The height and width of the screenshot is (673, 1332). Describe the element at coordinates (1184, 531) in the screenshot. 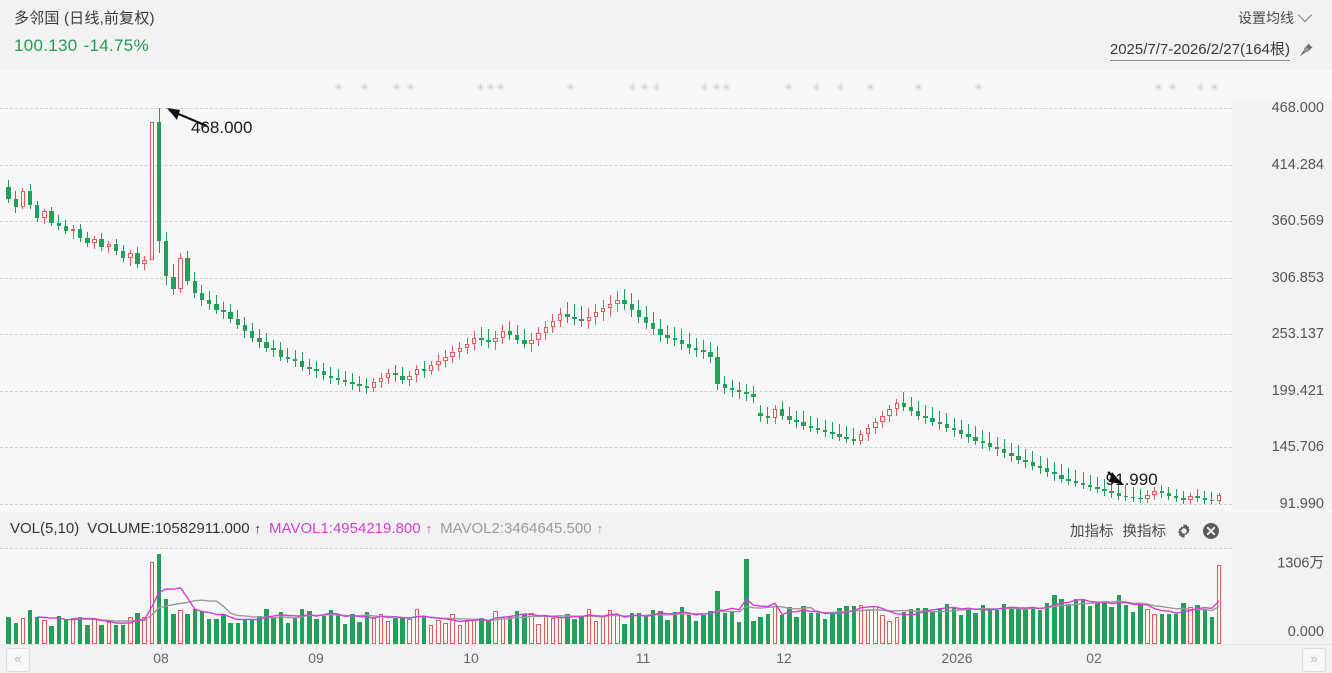

I see `gear-icon` at that location.